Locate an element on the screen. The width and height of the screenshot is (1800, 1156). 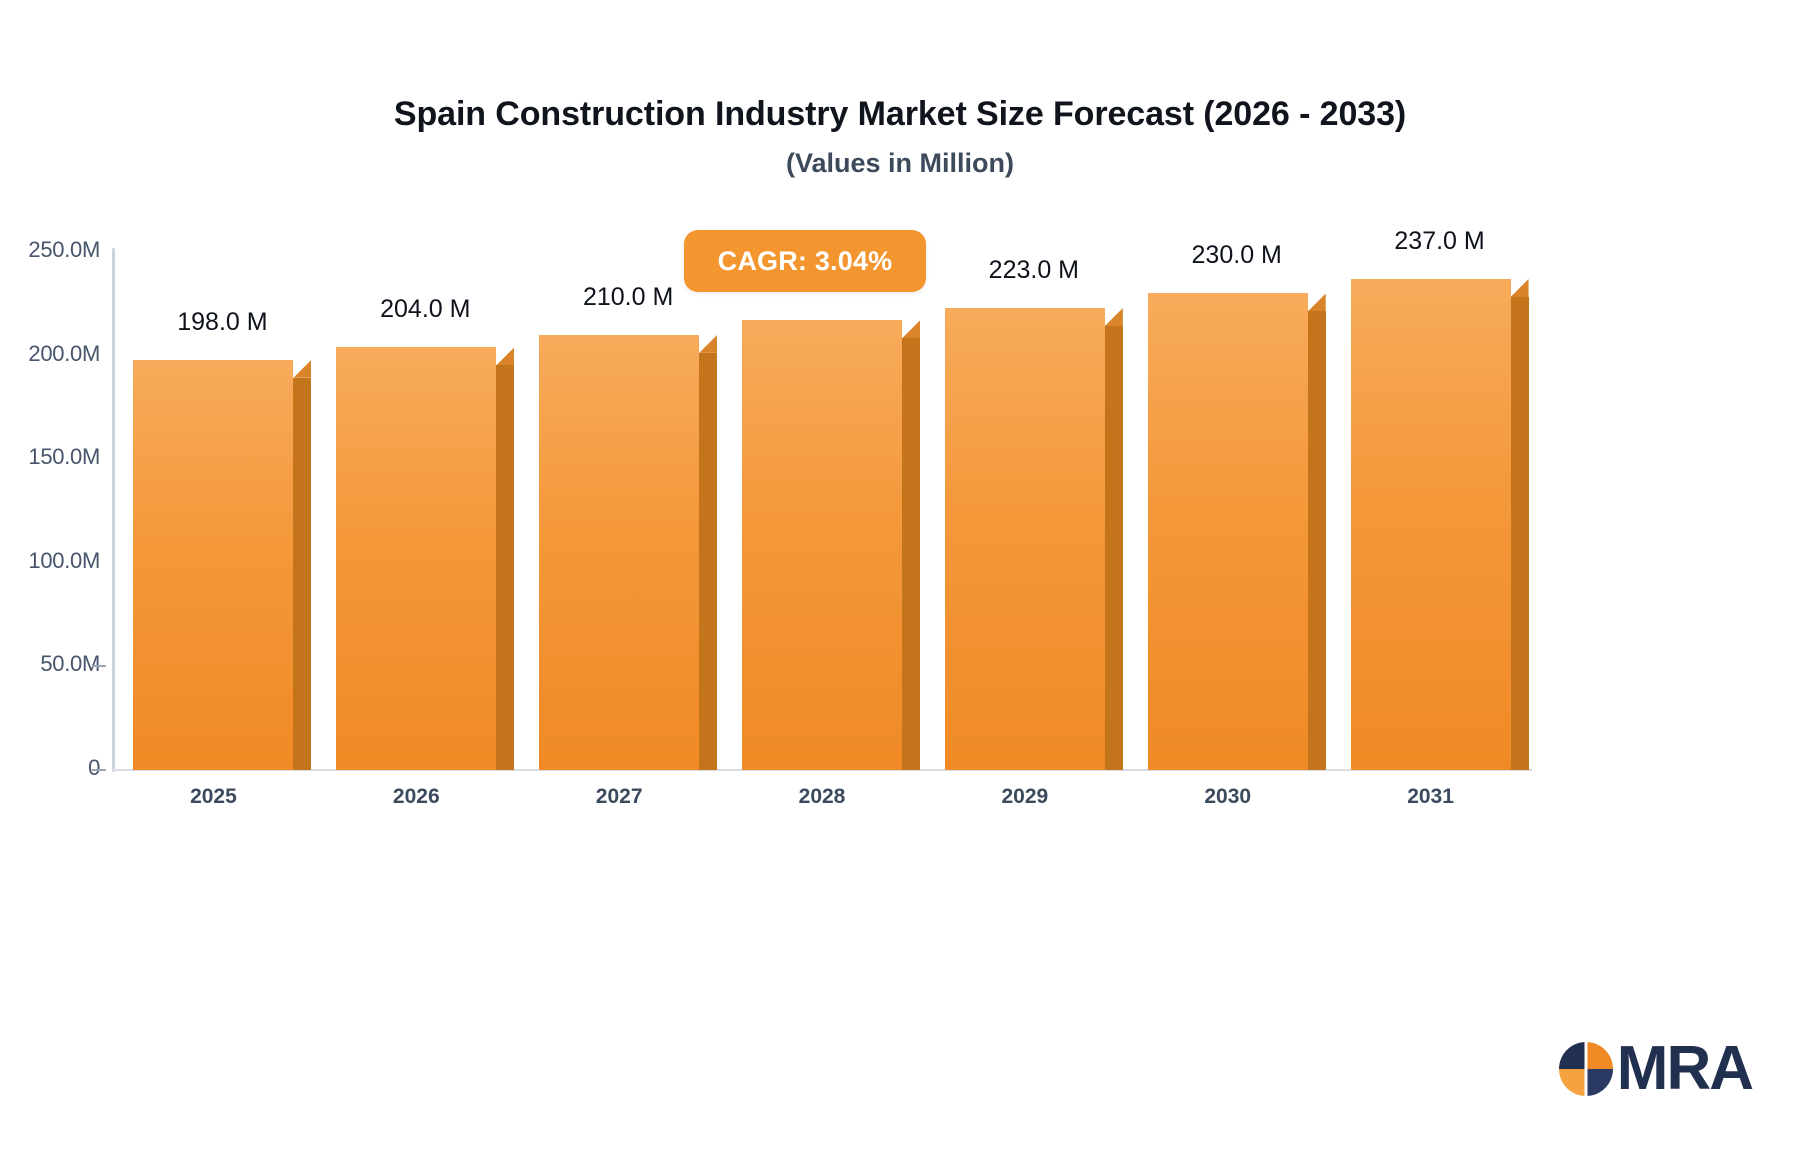
bar-2027 is located at coordinates (628, 552).